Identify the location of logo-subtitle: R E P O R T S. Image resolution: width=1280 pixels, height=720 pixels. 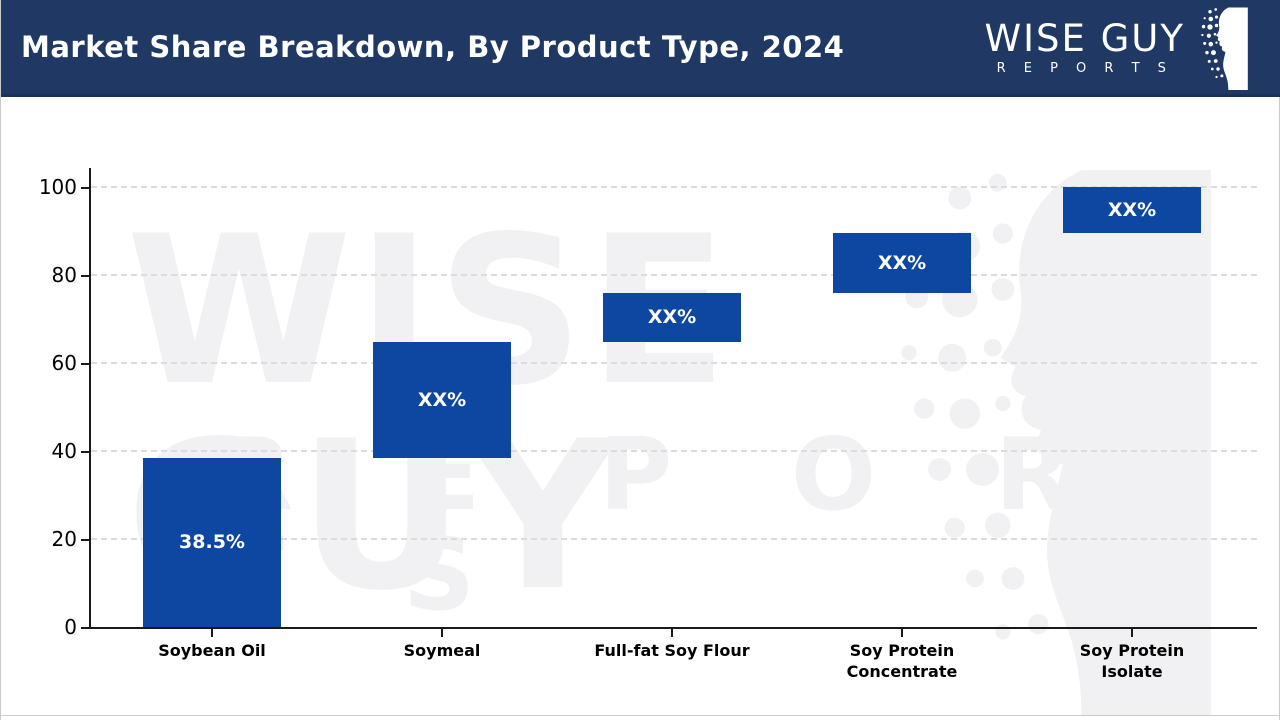
(1084, 68).